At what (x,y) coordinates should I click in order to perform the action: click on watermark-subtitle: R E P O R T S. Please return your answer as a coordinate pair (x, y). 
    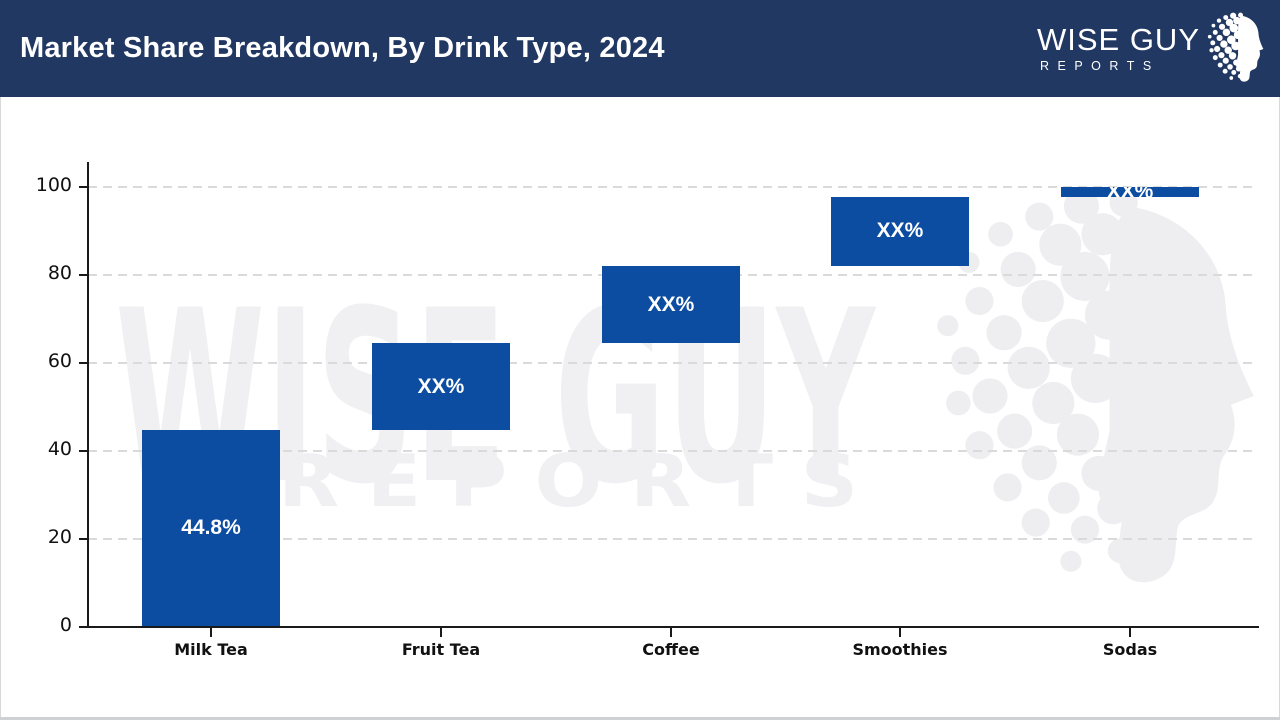
    Looking at the image, I should click on (568, 482).